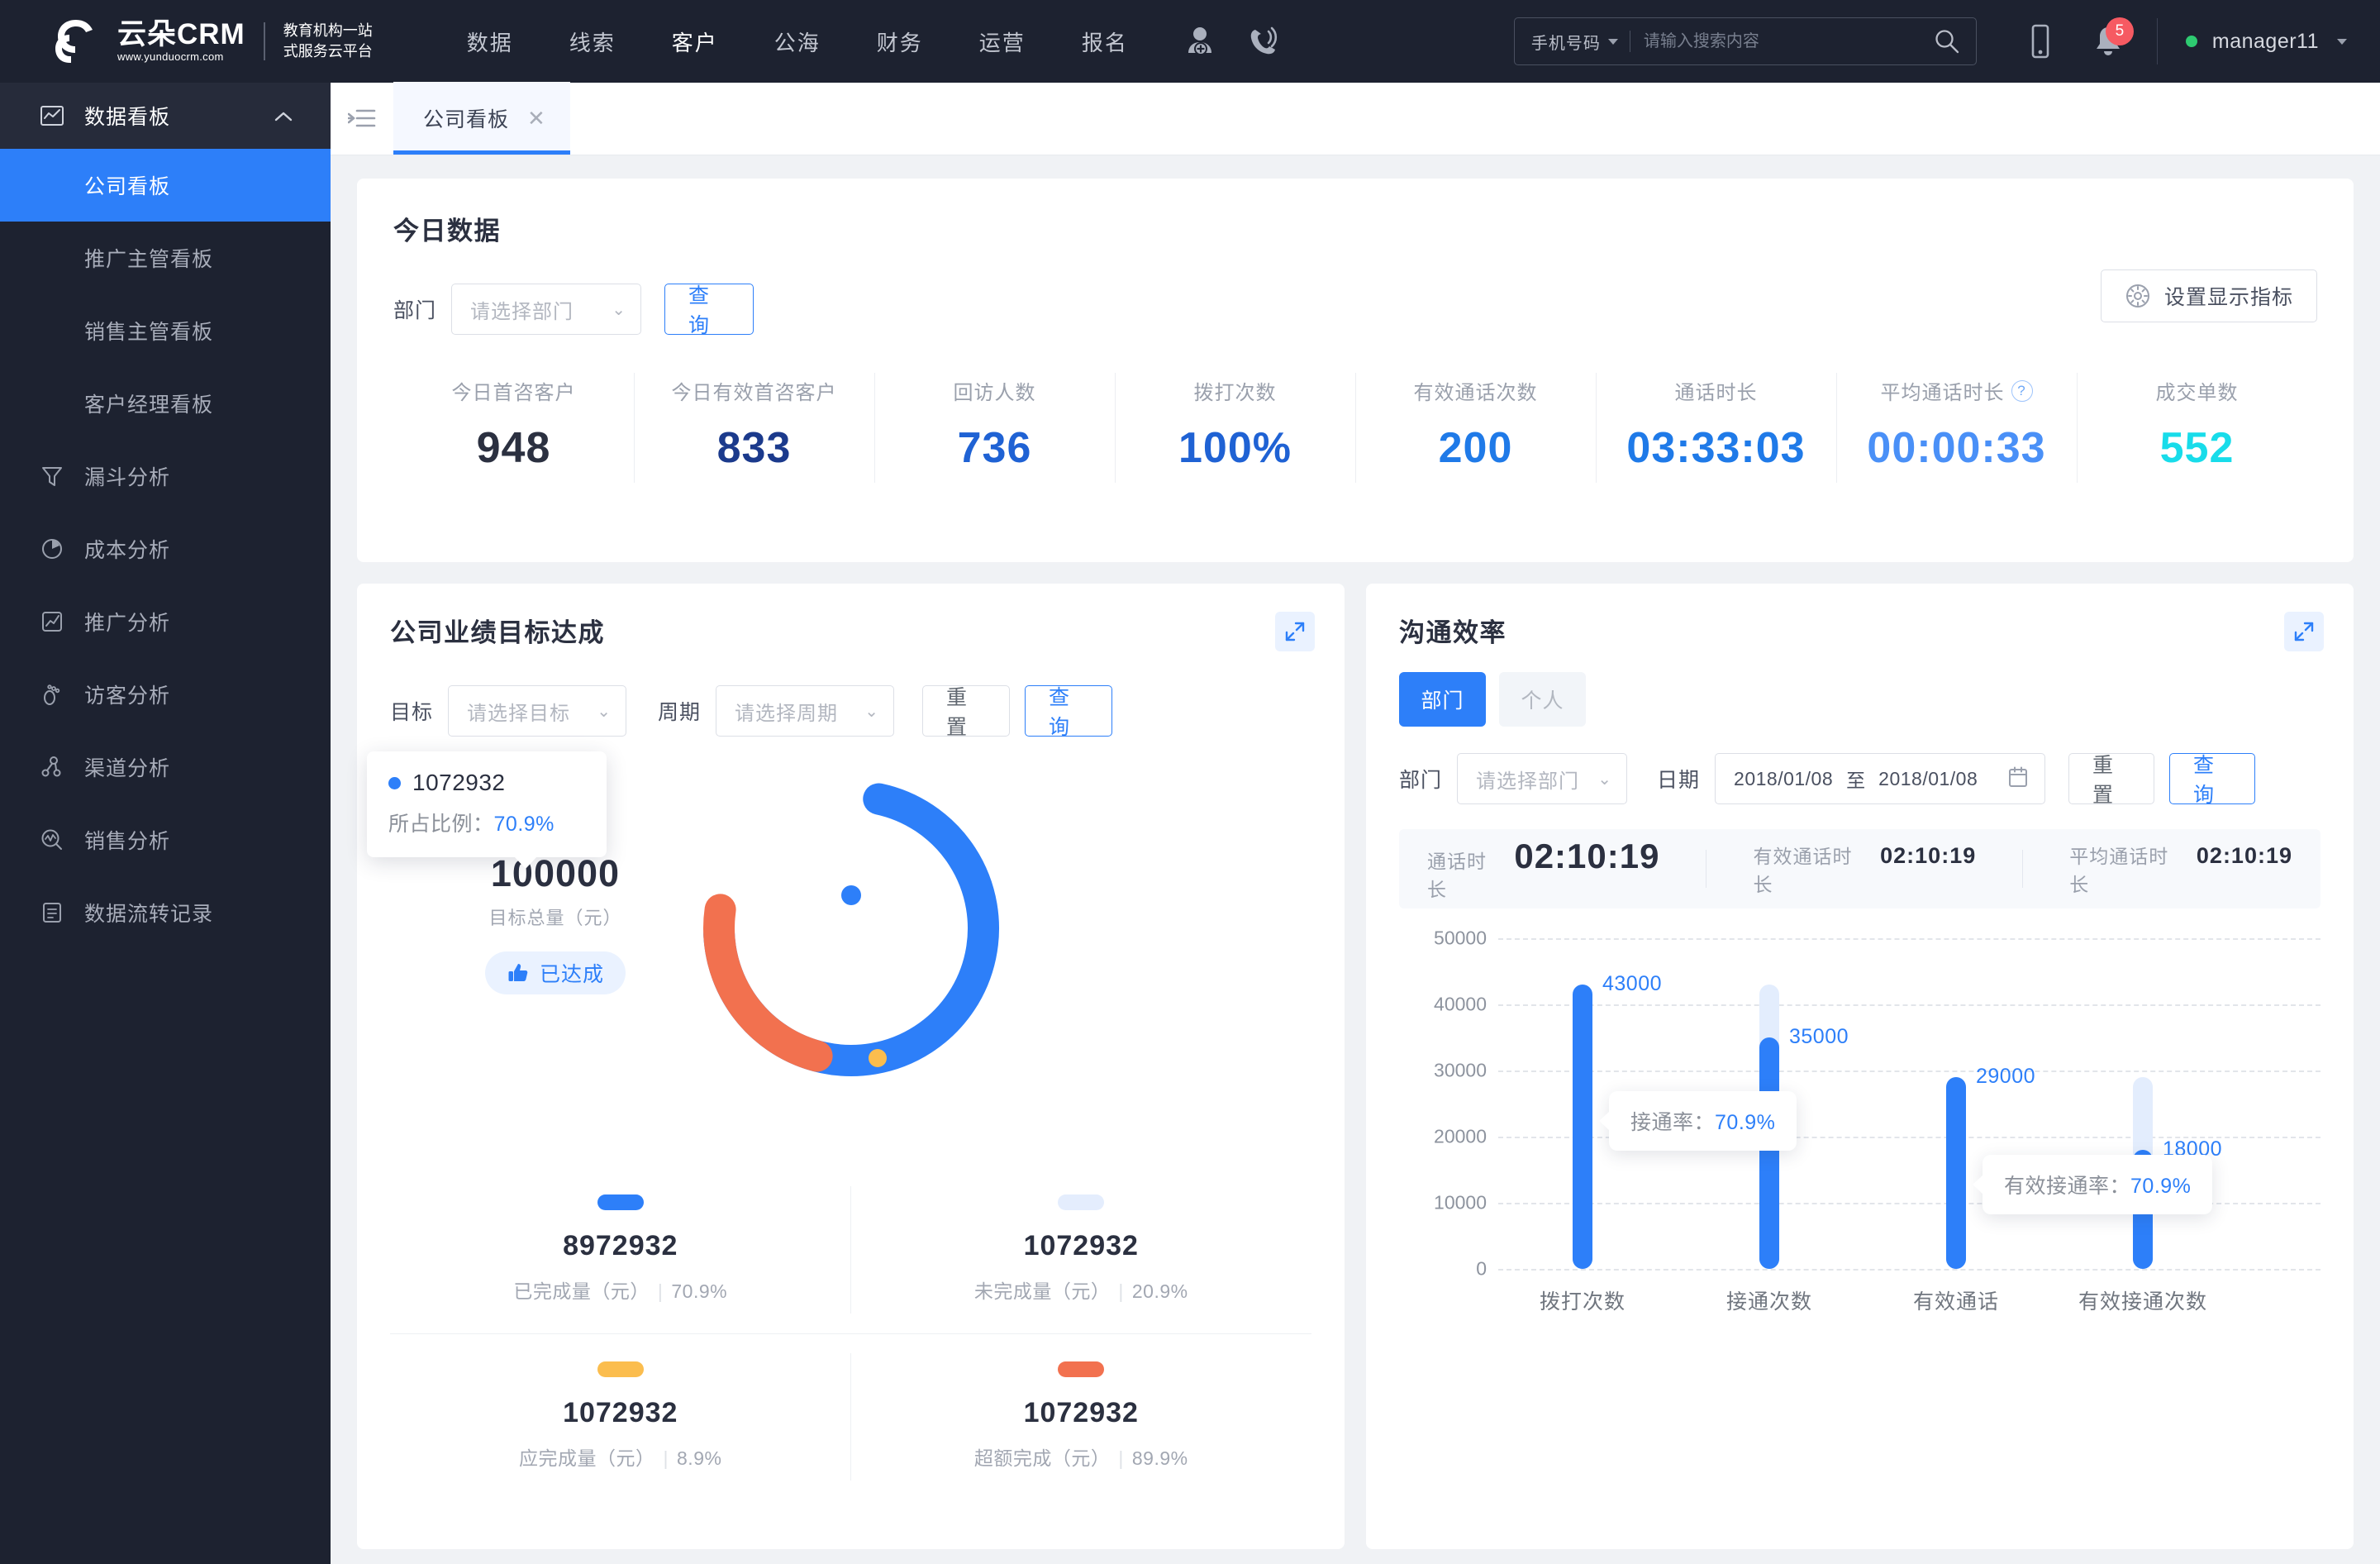 The image size is (2380, 1564). What do you see at coordinates (165, 476) in the screenshot?
I see `sidebar-item-funnel-analysis: 漏斗分析` at bounding box center [165, 476].